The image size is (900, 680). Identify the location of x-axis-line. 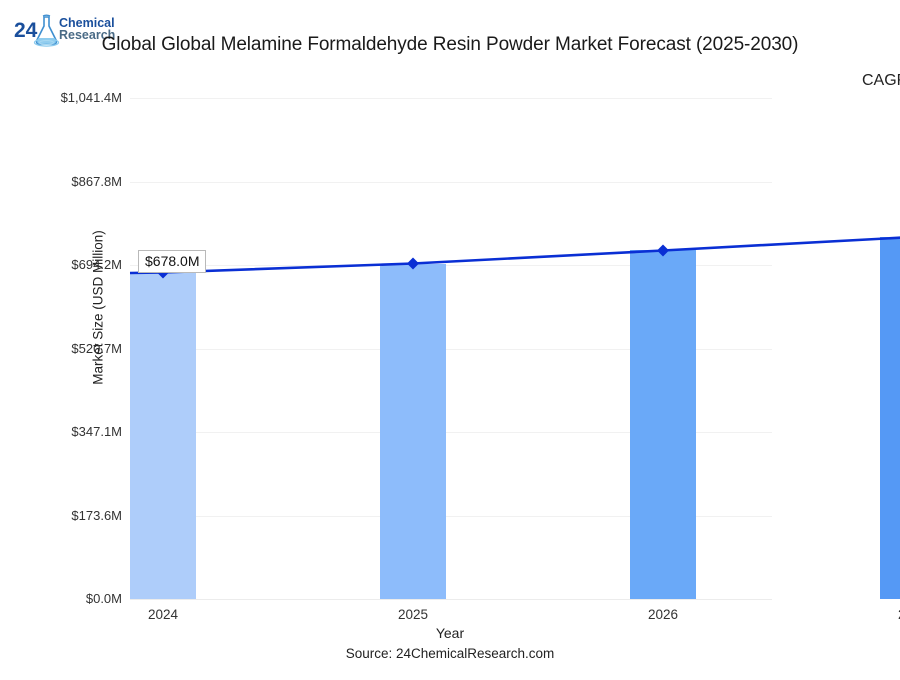
(451, 599).